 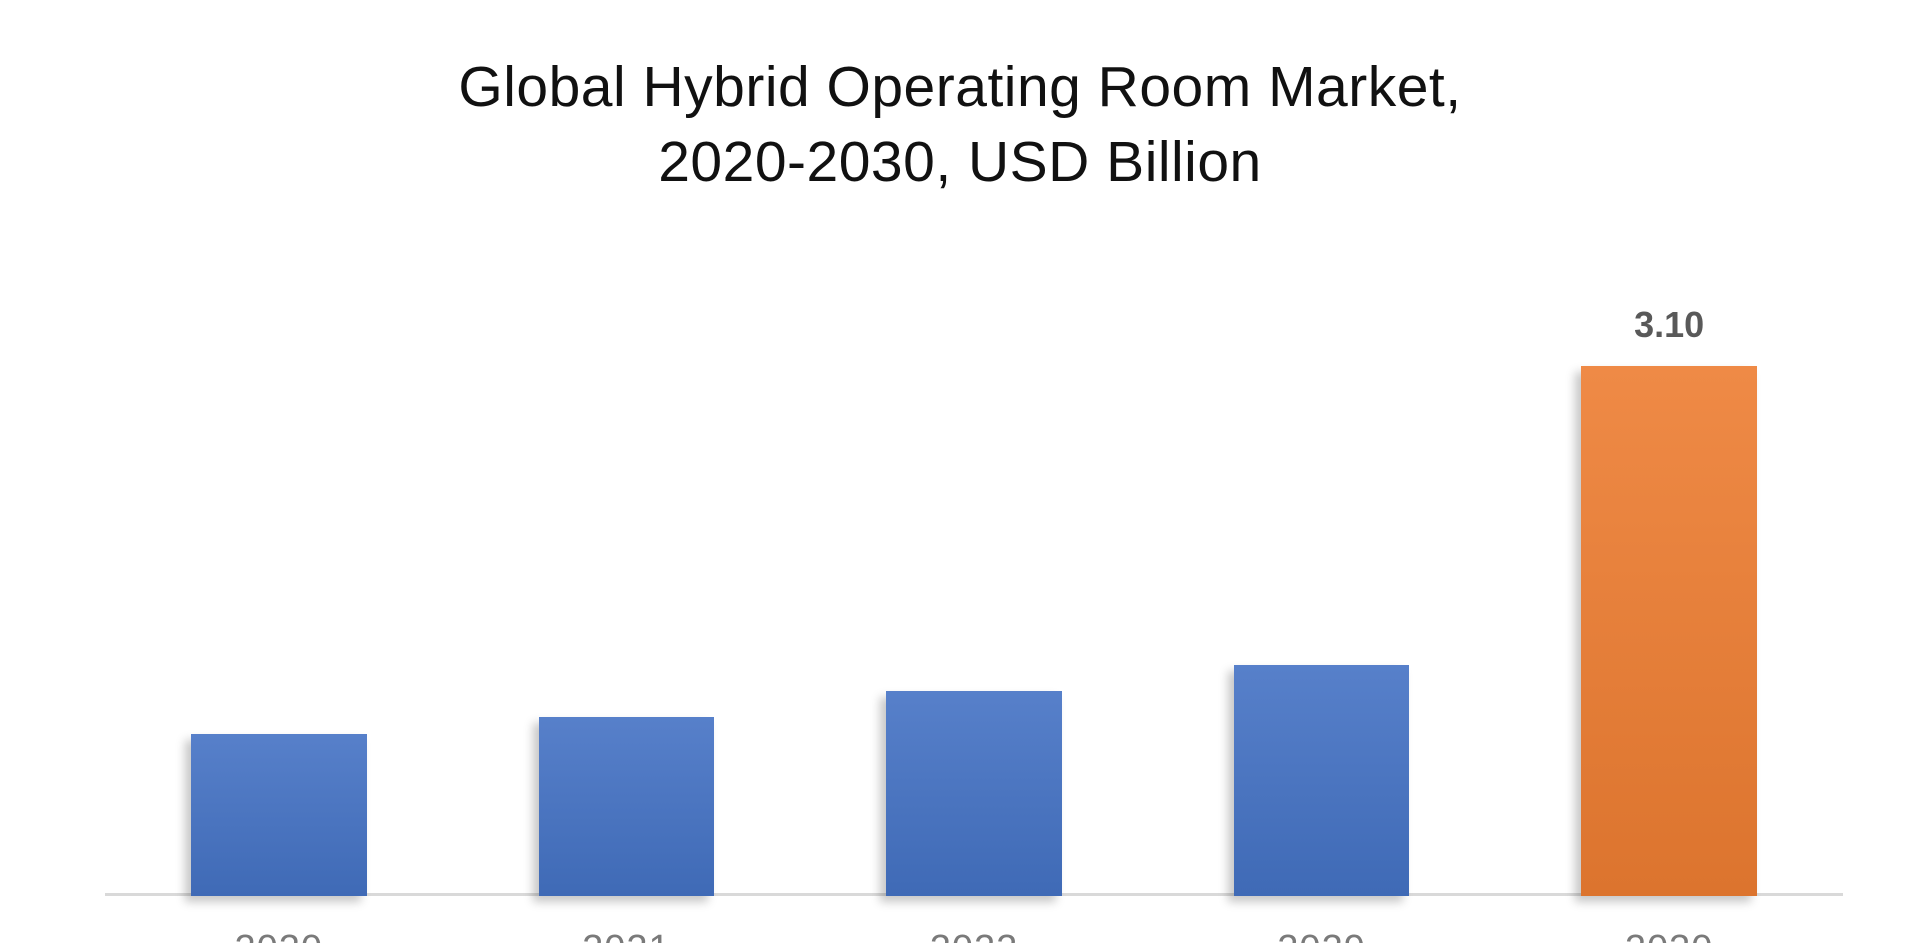 What do you see at coordinates (974, 793) in the screenshot?
I see `bar-2022` at bounding box center [974, 793].